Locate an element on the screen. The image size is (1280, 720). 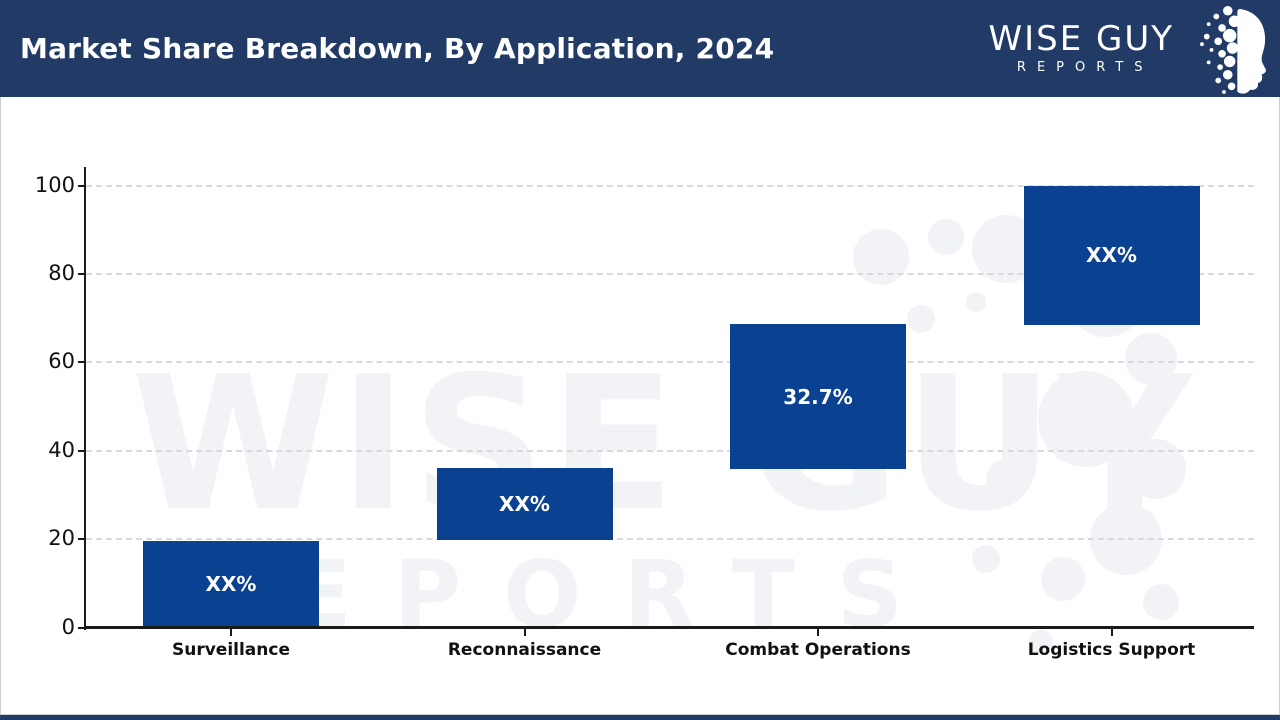
logo-wordmark: WISE GUY REPORTS is located at coordinates (1081, 48).